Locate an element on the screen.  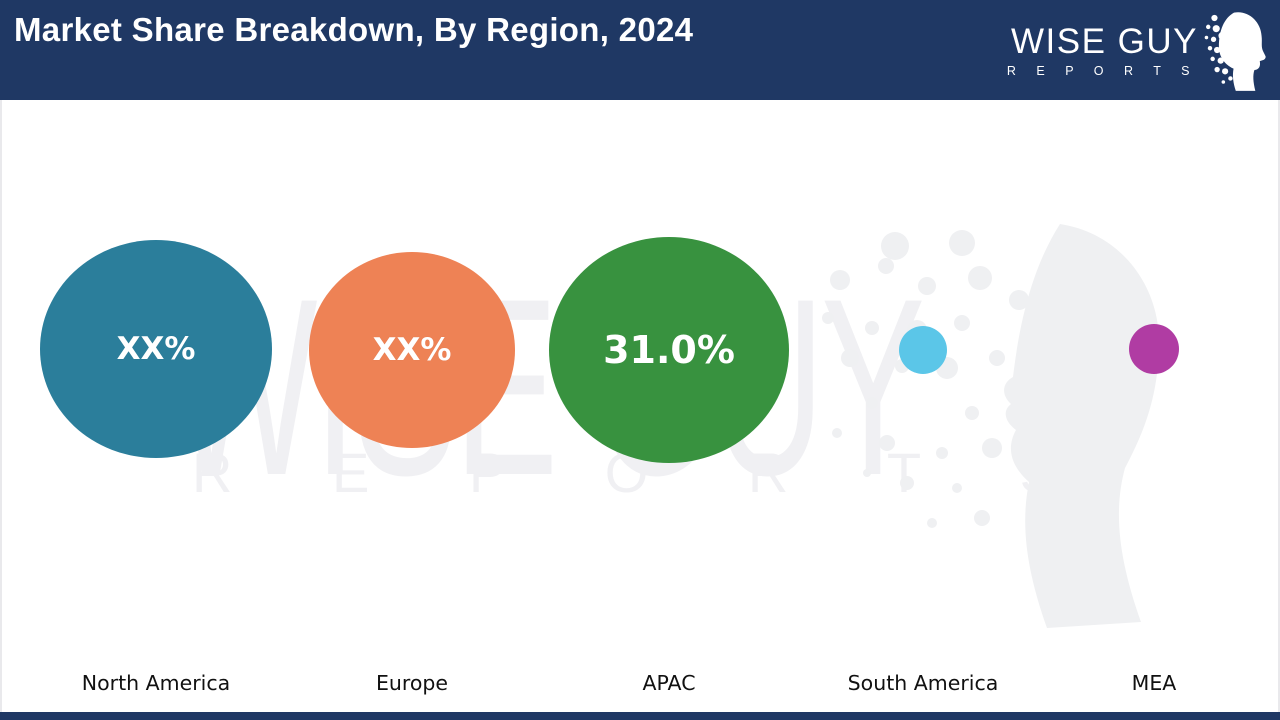
region-label-europe: Europe is located at coordinates (412, 683).